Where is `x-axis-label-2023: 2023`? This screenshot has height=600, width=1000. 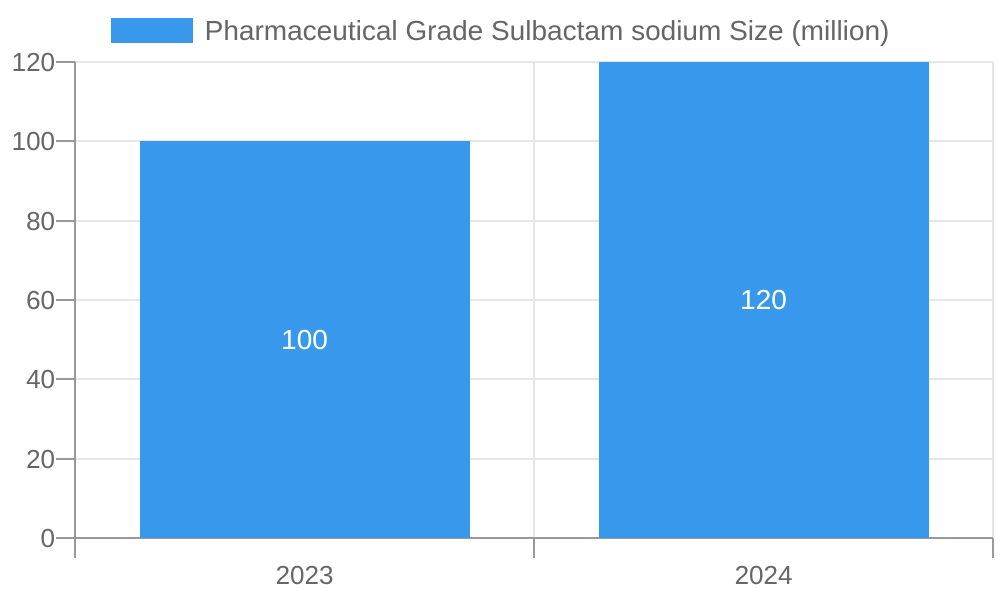
x-axis-label-2023: 2023 is located at coordinates (304, 575).